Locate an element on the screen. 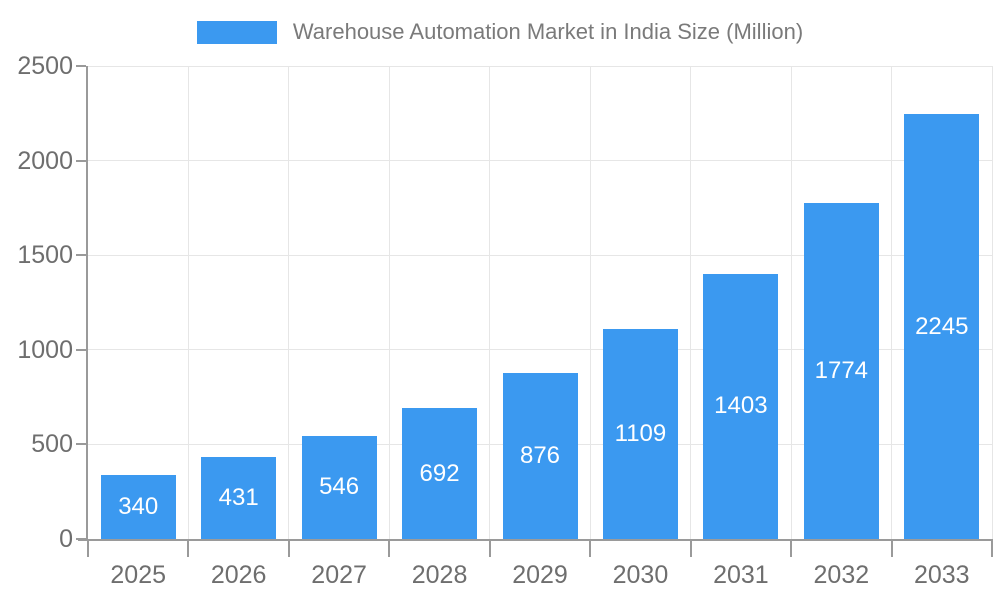 The image size is (1000, 600). bar-2033: 2245 is located at coordinates (942, 326).